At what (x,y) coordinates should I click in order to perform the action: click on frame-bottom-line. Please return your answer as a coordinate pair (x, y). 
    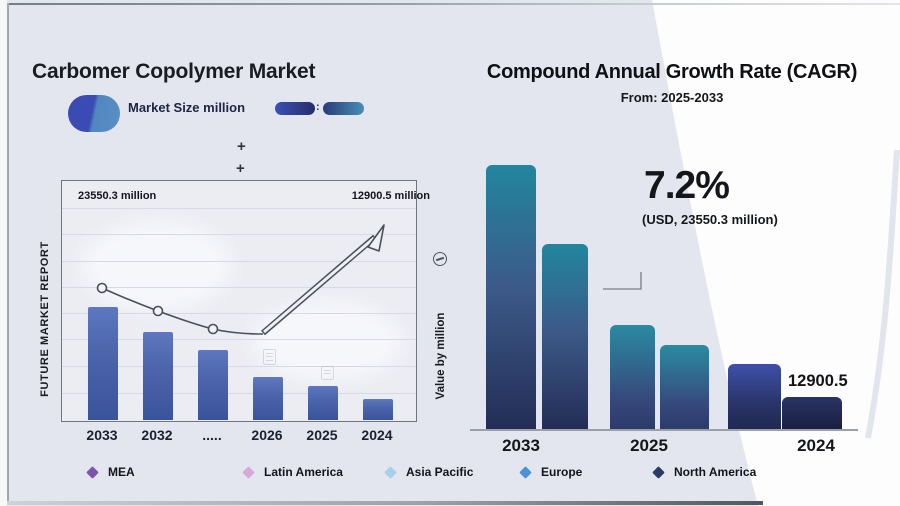
    Looking at the image, I should click on (385, 503).